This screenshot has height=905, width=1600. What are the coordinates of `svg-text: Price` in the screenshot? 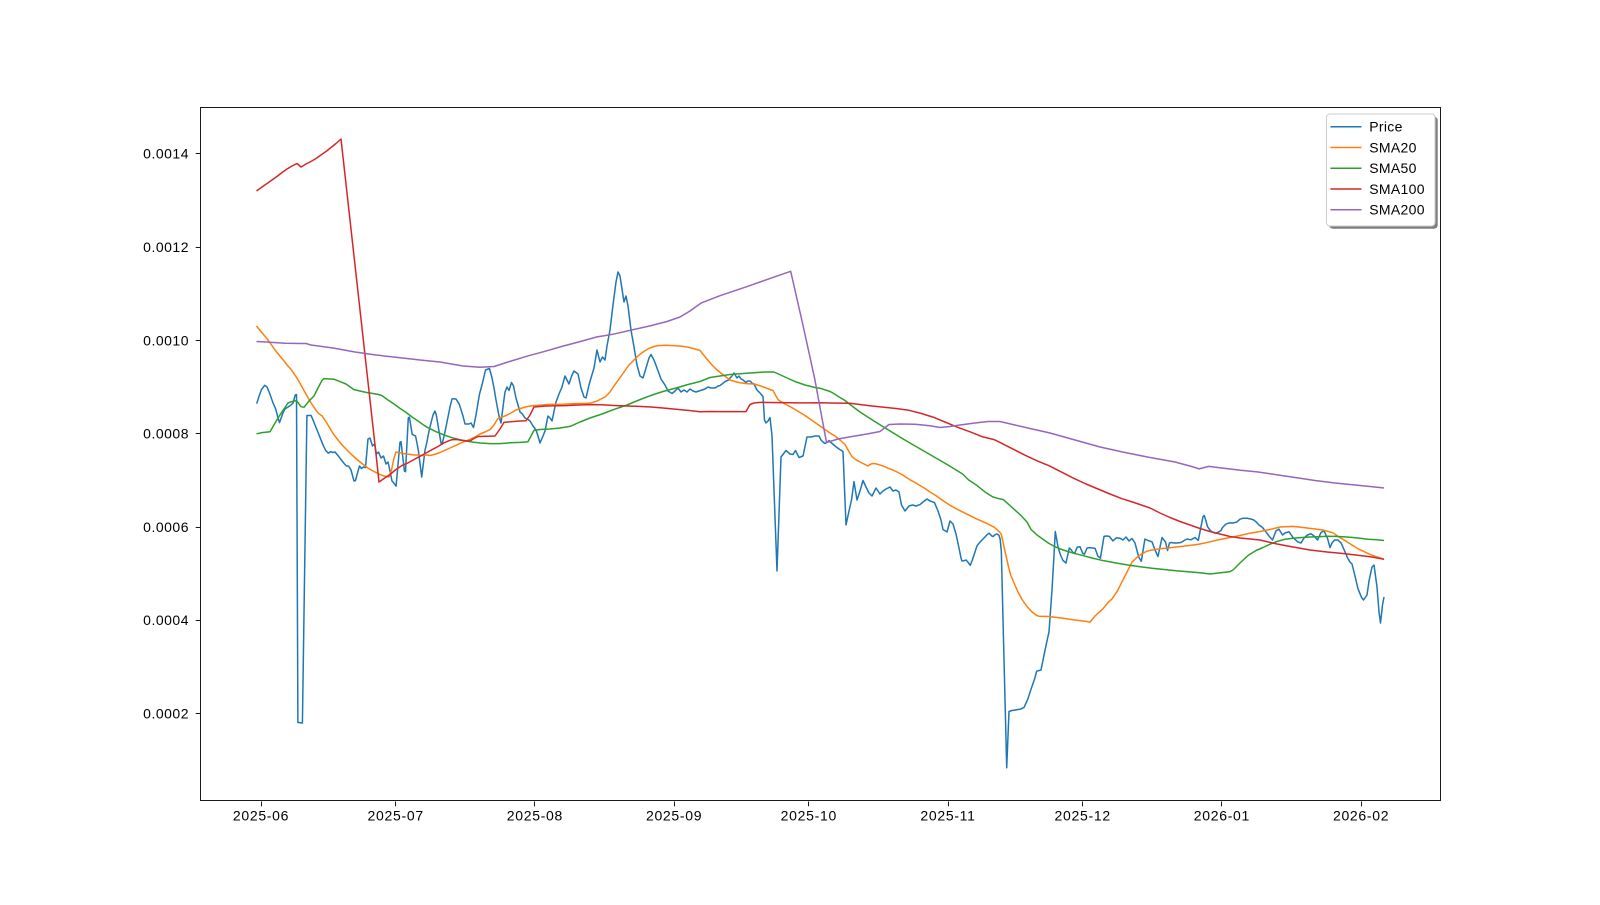 It's located at (1385, 127).